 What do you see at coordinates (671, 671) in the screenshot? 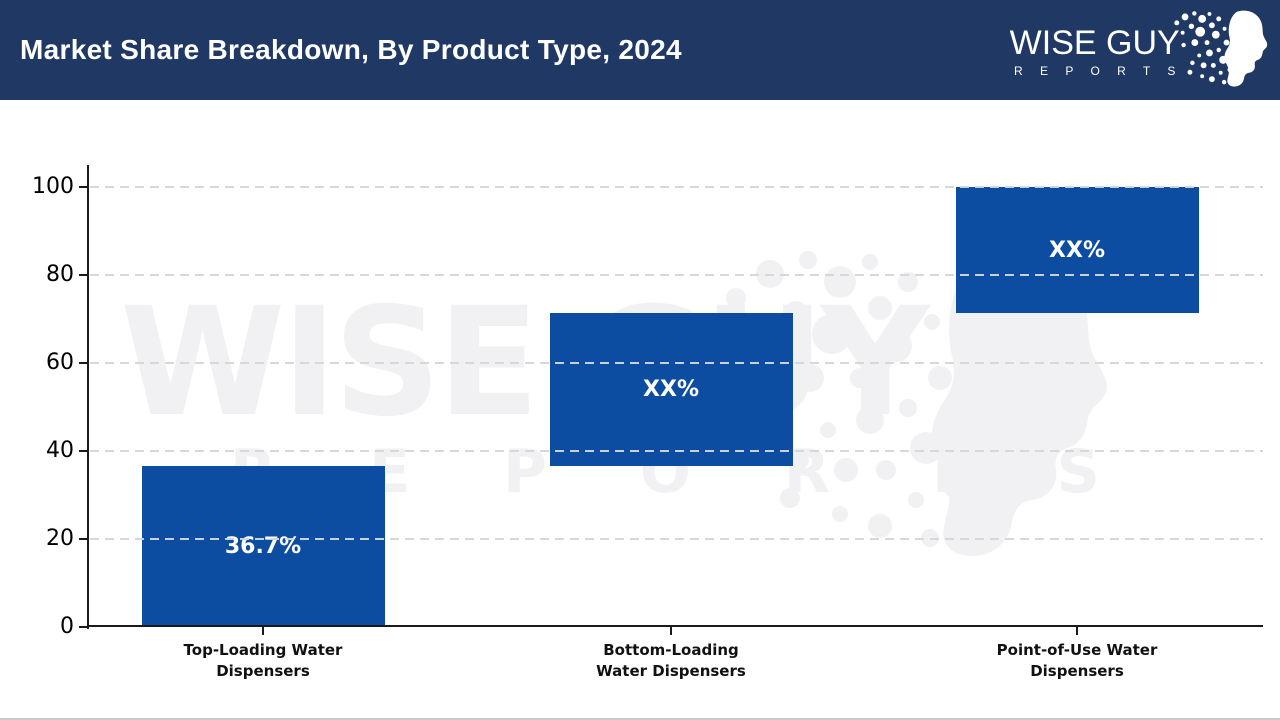
I see `x-category-label-line: Water Dispensers` at bounding box center [671, 671].